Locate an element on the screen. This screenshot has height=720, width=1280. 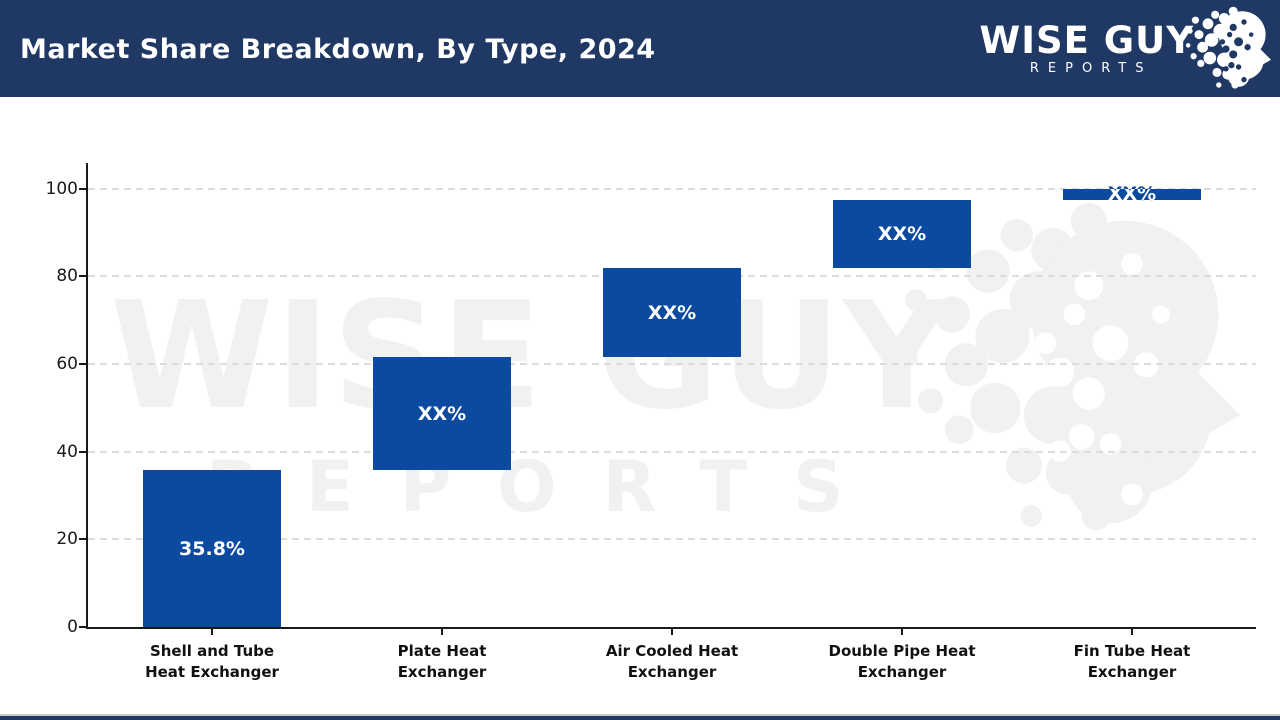
watermark-face-icon is located at coordinates (1069, 366).